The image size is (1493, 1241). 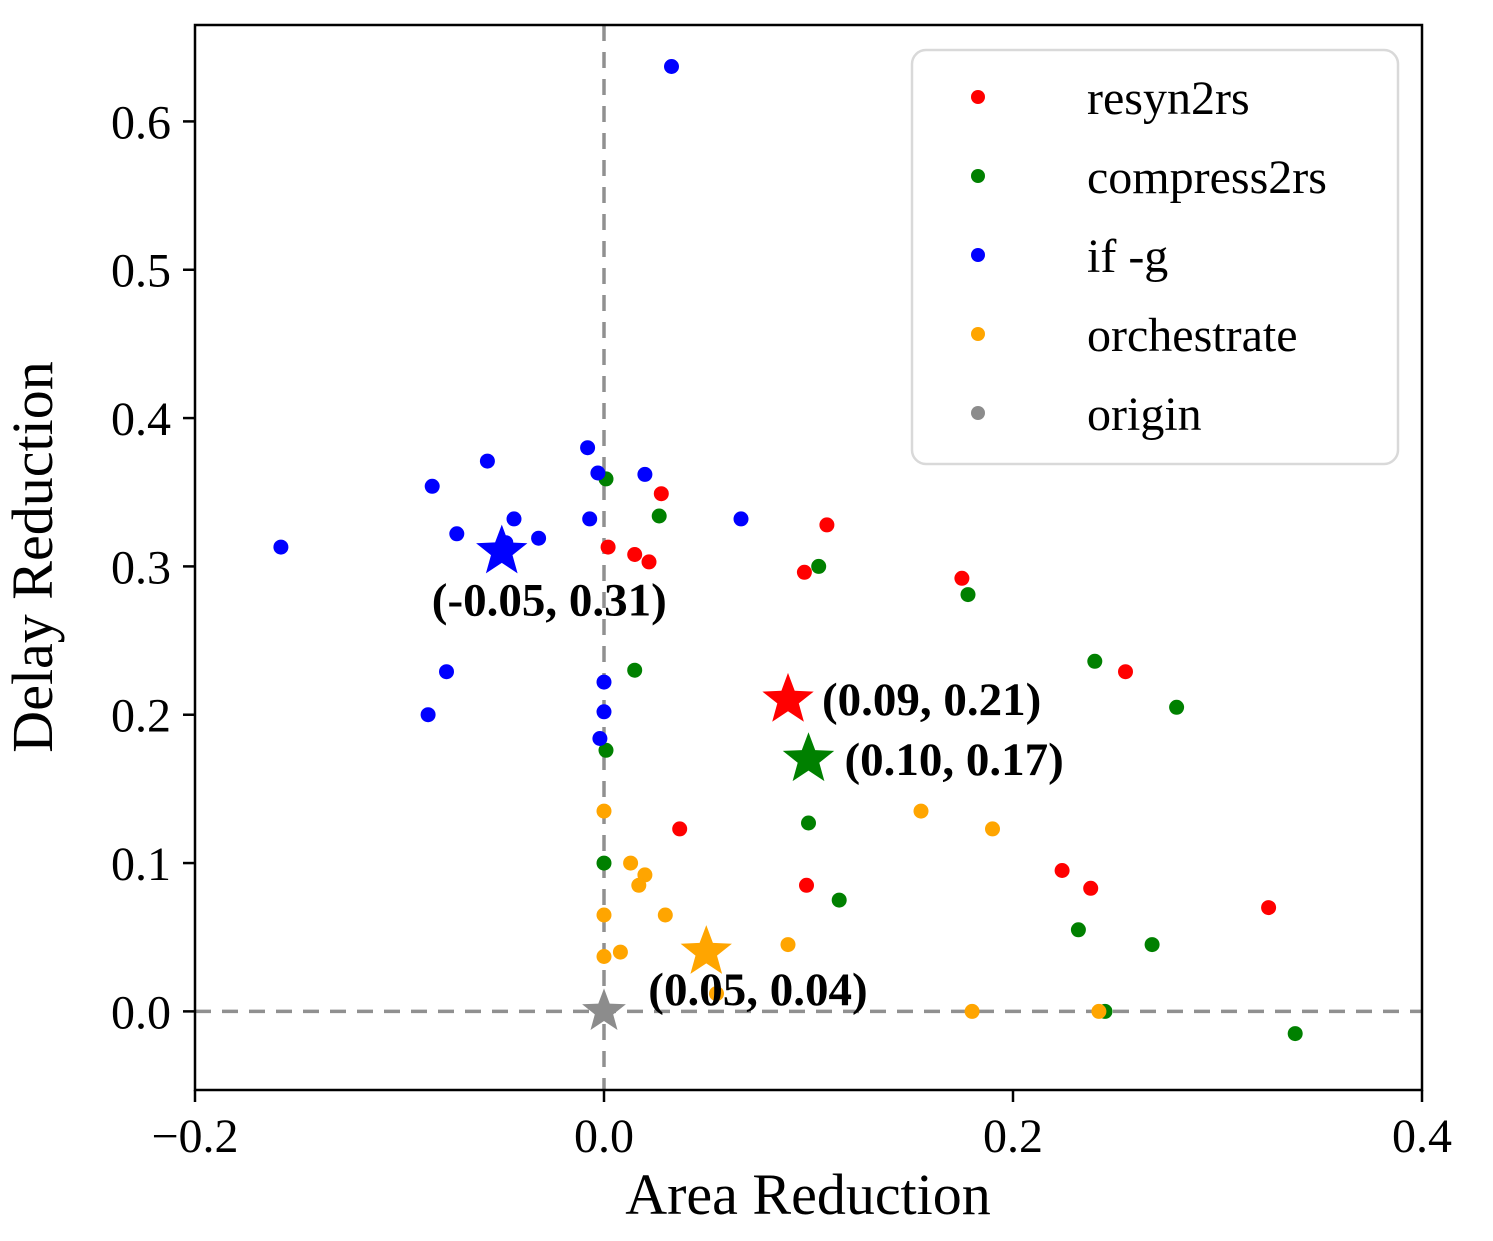 What do you see at coordinates (1144, 414) in the screenshot?
I see `legend-label-origin: origin` at bounding box center [1144, 414].